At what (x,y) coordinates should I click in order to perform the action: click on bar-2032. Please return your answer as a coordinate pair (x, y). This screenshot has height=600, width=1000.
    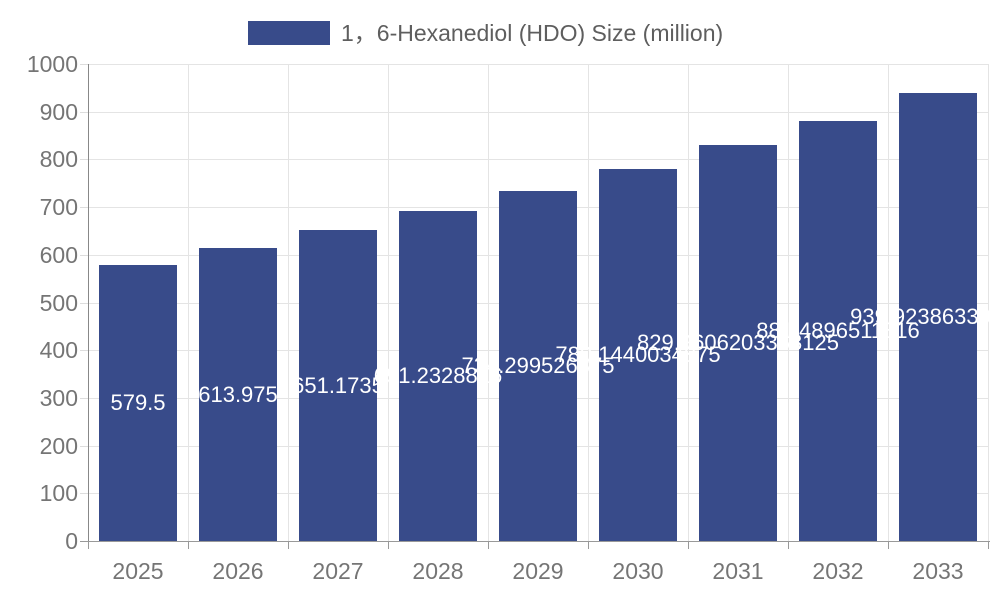
    Looking at the image, I should click on (838, 330).